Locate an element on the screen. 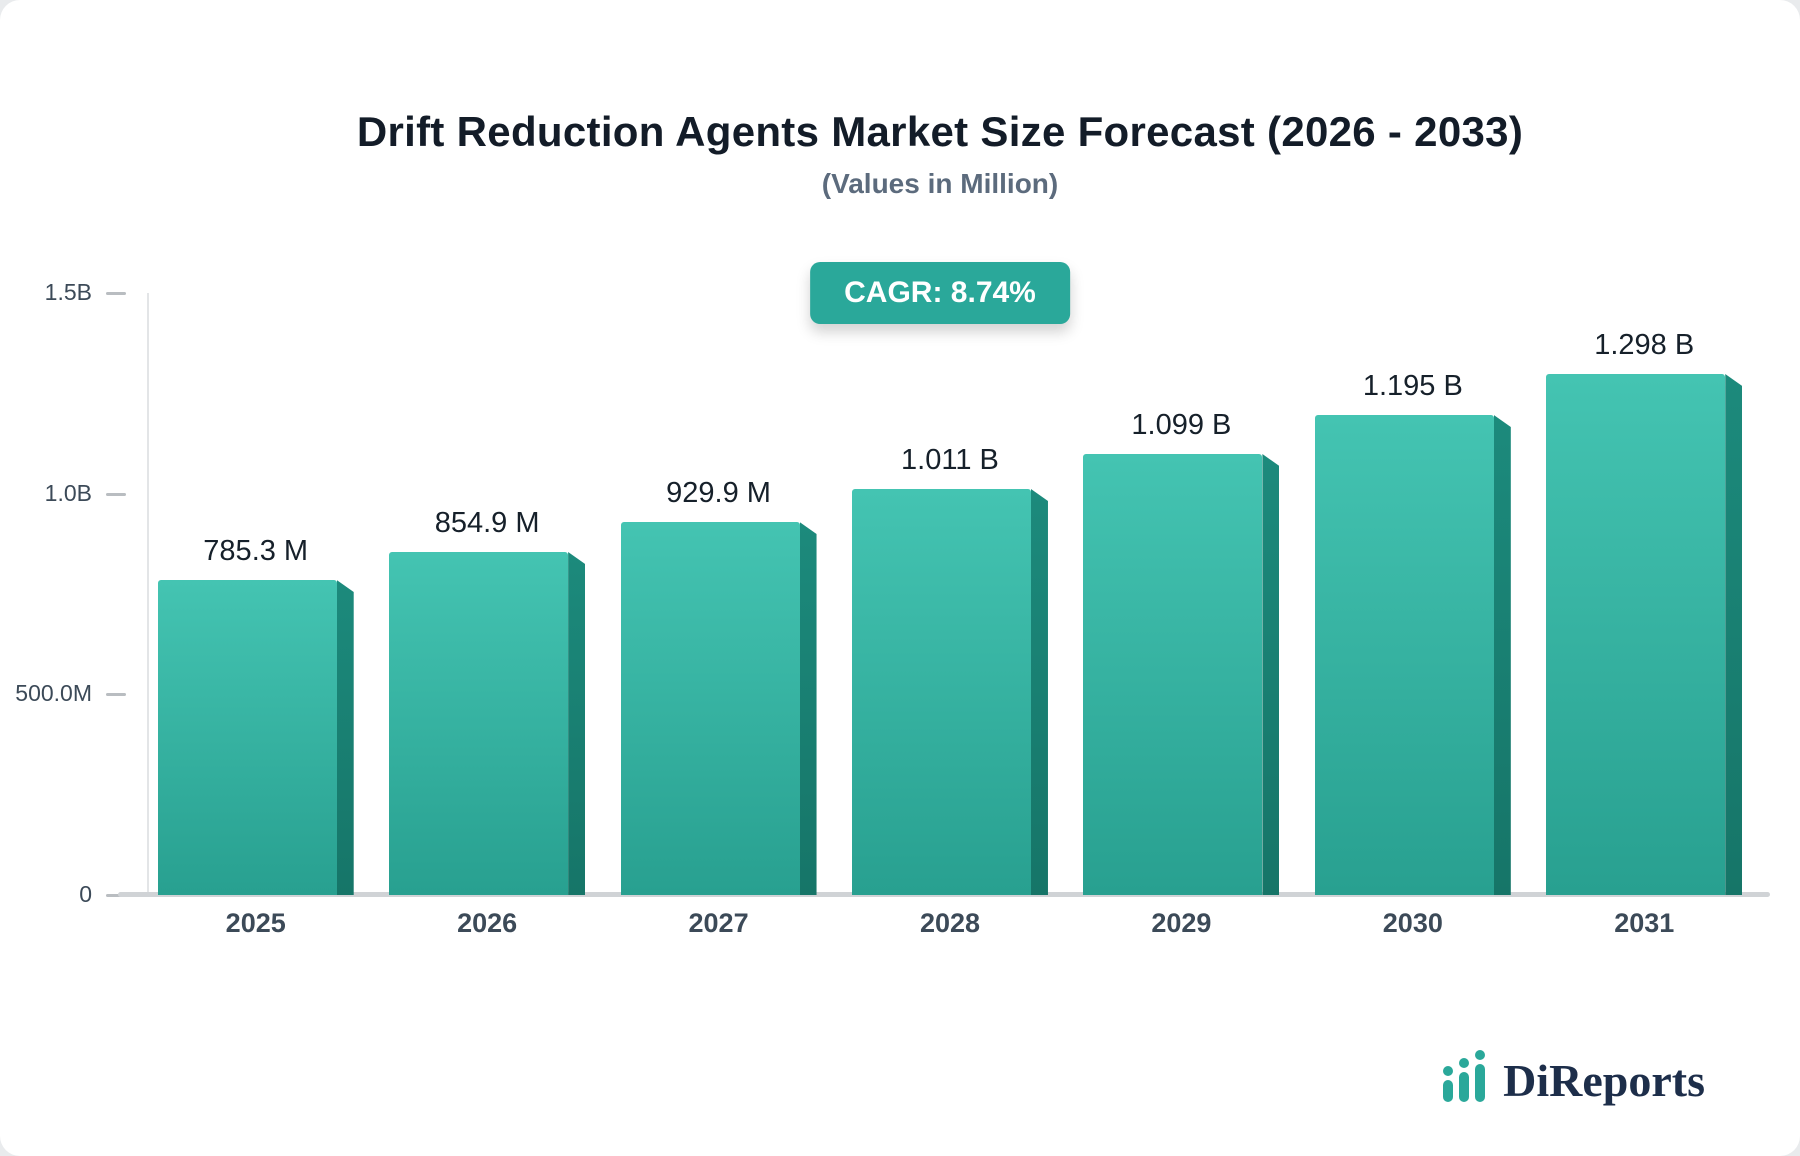 This screenshot has height=1156, width=1800. bar-value-label: 1.298 B is located at coordinates (1644, 345).